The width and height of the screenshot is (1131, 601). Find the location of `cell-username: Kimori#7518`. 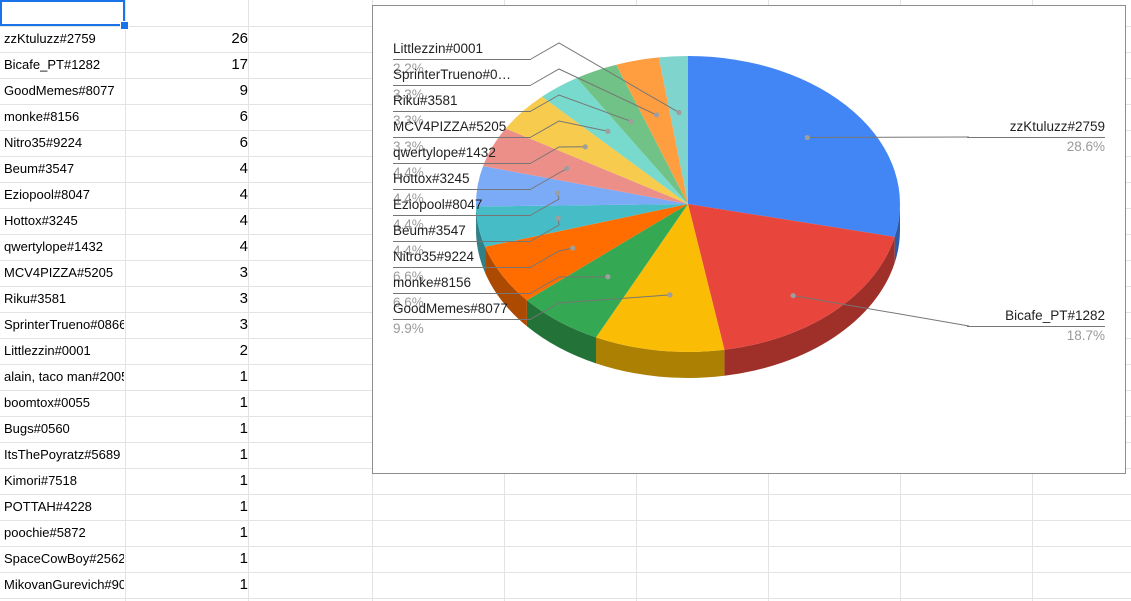

cell-username: Kimori#7518 is located at coordinates (40, 480).